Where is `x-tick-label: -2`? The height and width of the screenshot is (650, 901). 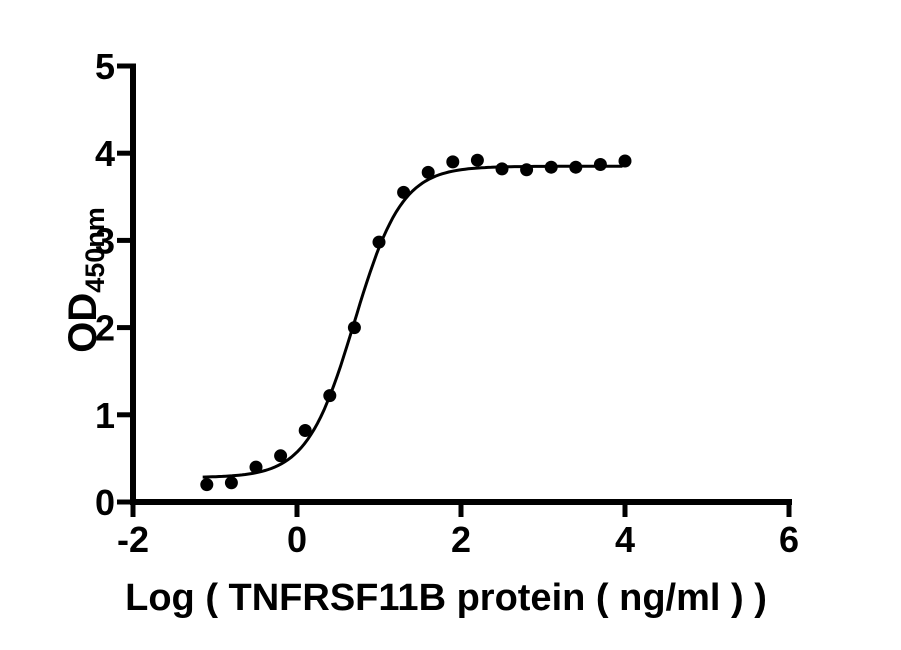 x-tick-label: -2 is located at coordinates (133, 539).